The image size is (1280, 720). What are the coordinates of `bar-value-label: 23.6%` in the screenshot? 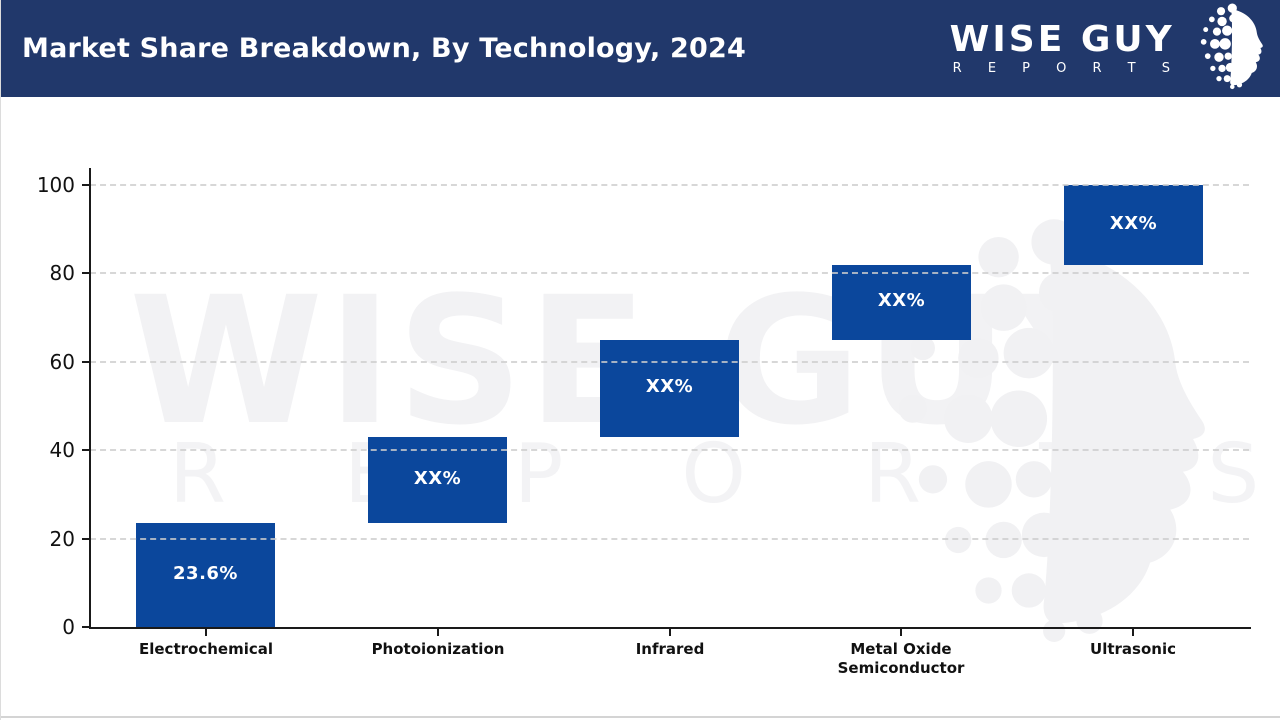 It's located at (205, 573).